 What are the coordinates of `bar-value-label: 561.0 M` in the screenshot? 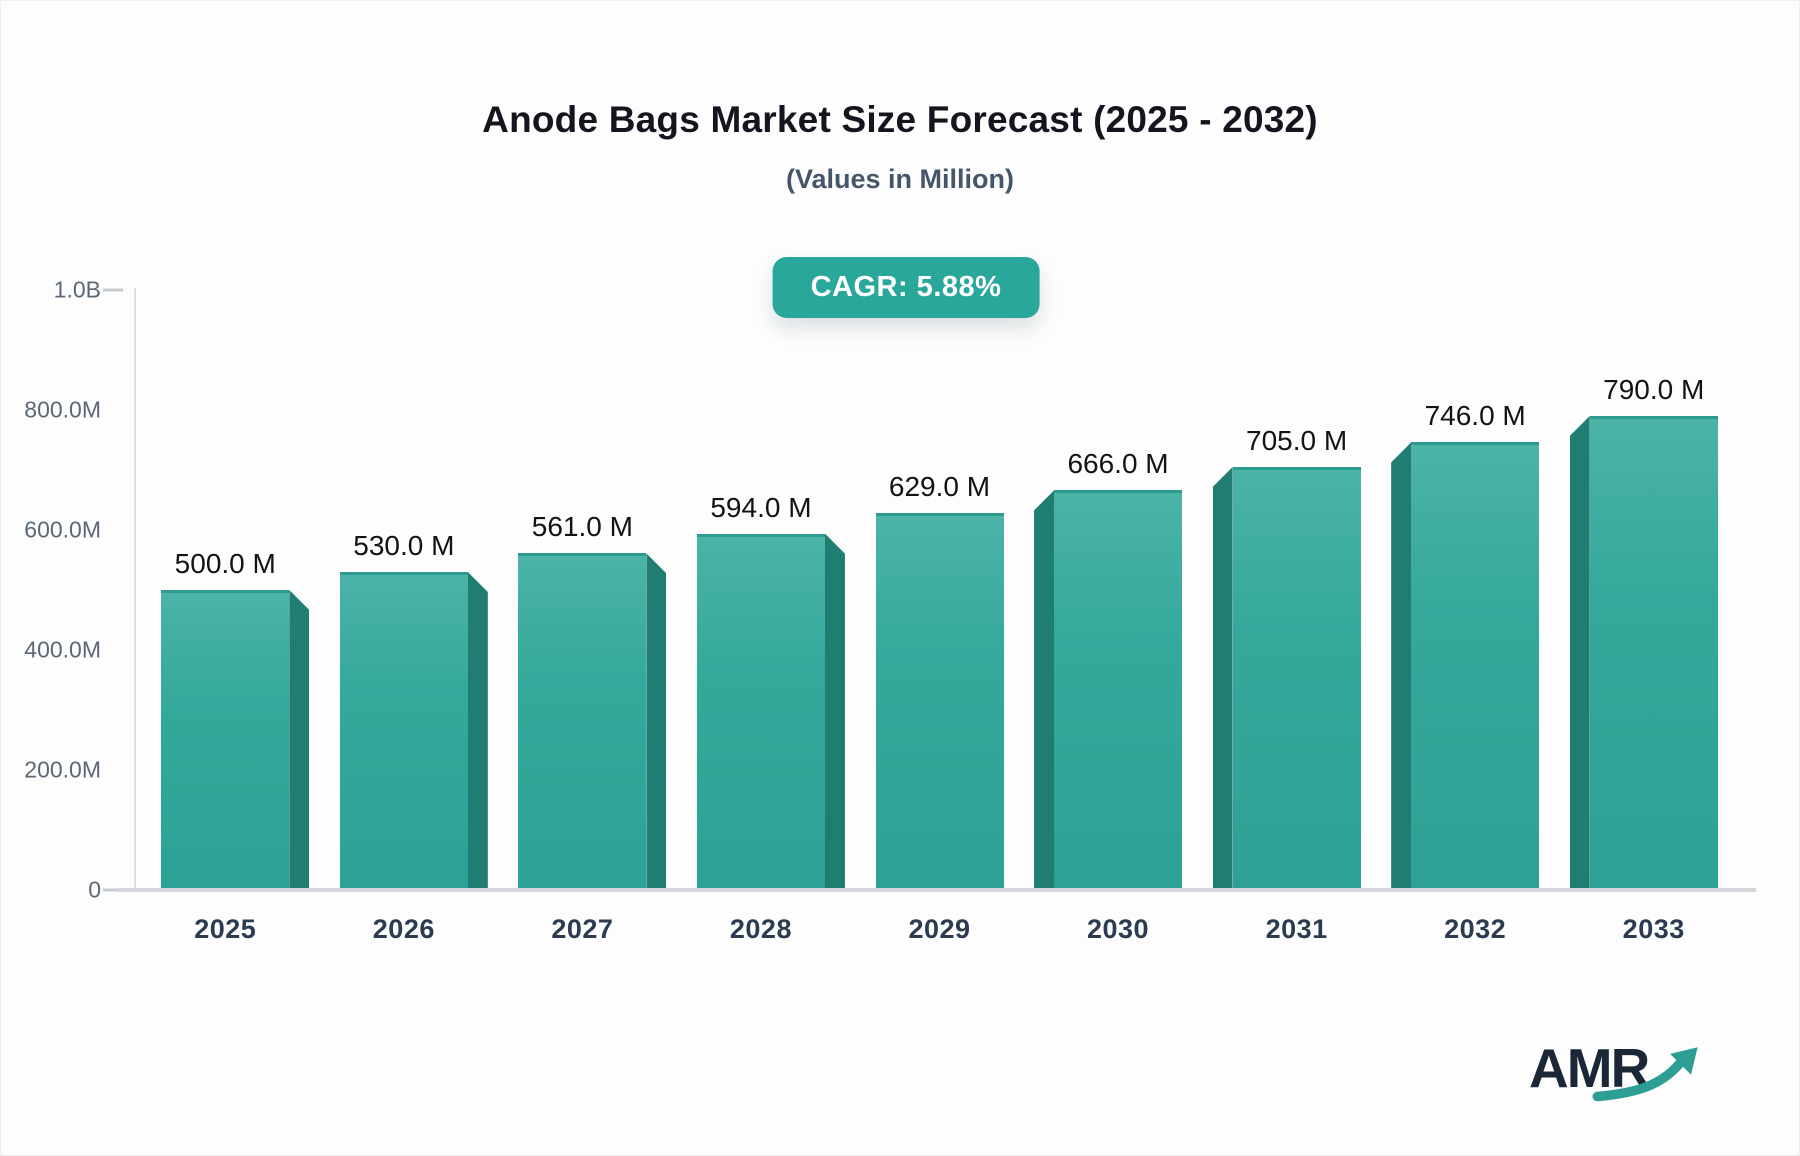 It's located at (582, 527).